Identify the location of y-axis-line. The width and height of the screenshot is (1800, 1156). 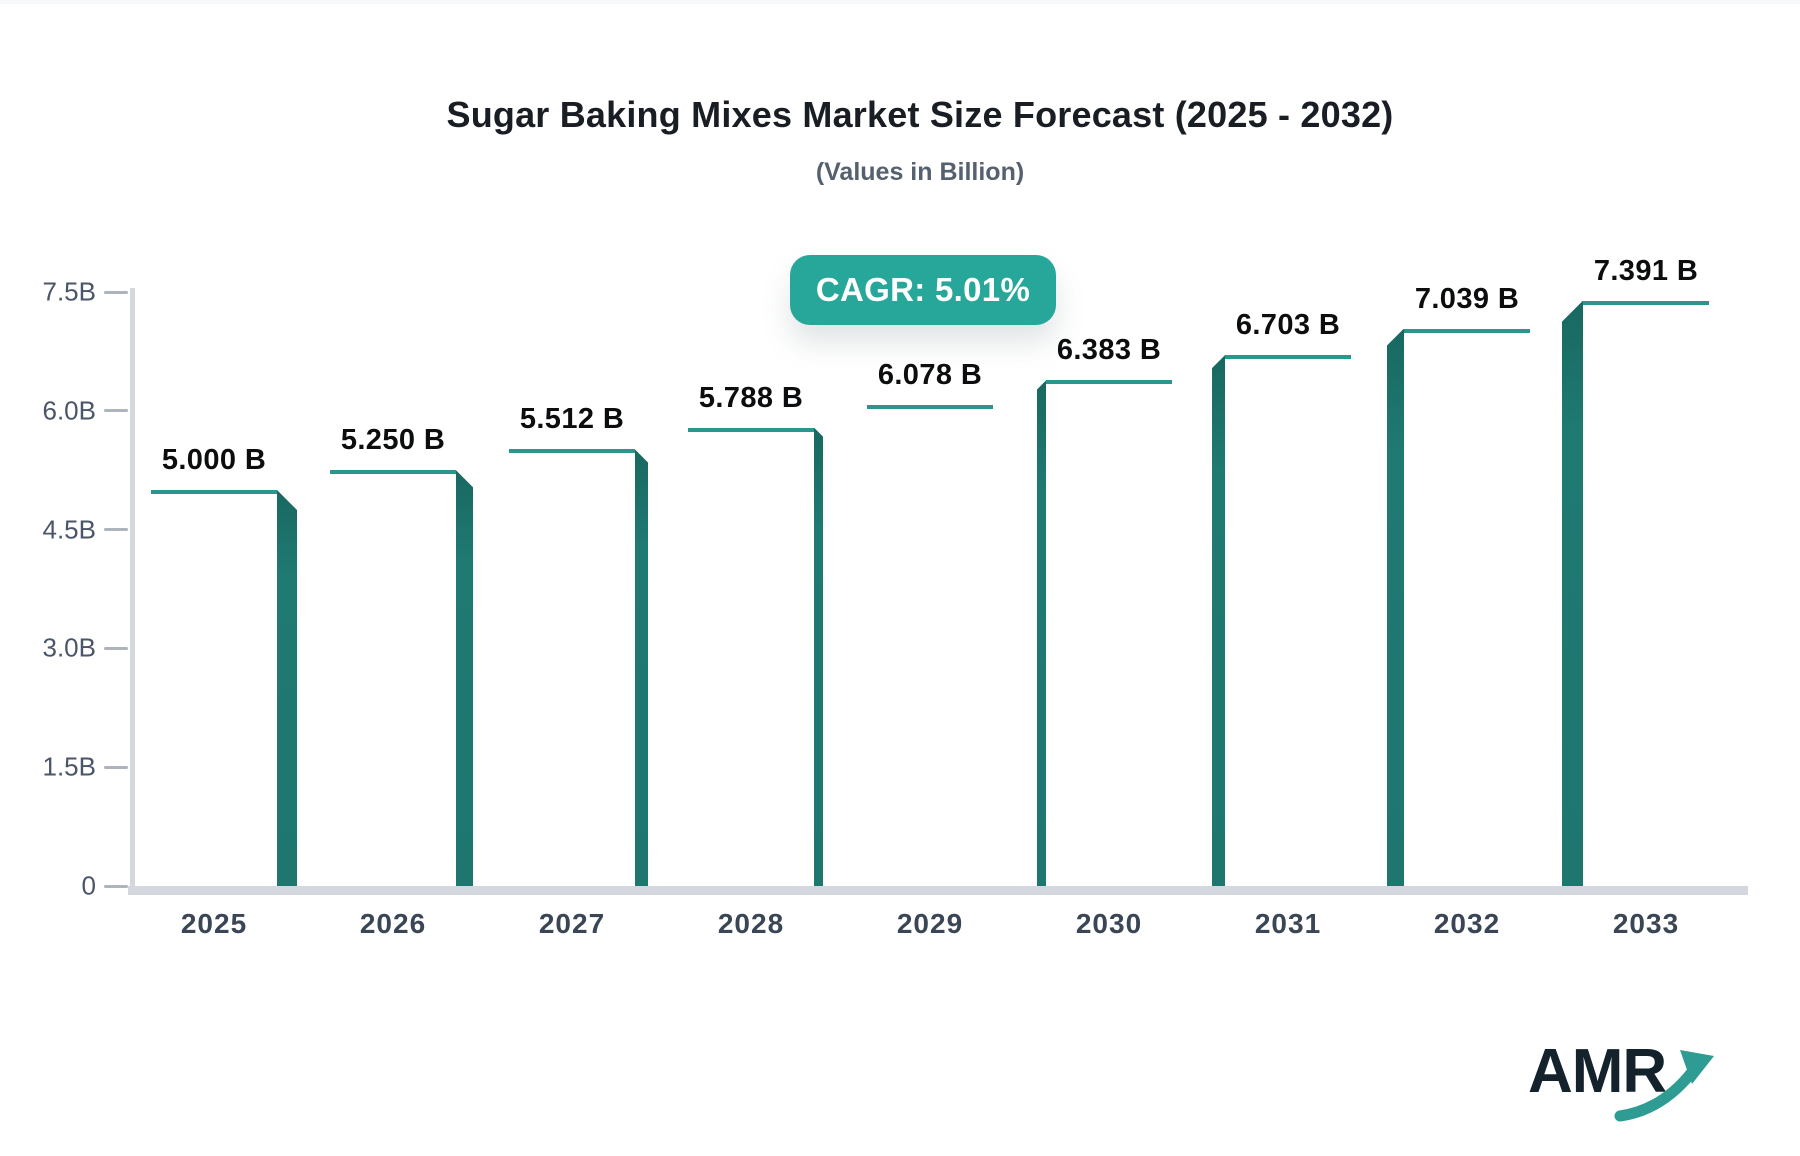
(132, 588).